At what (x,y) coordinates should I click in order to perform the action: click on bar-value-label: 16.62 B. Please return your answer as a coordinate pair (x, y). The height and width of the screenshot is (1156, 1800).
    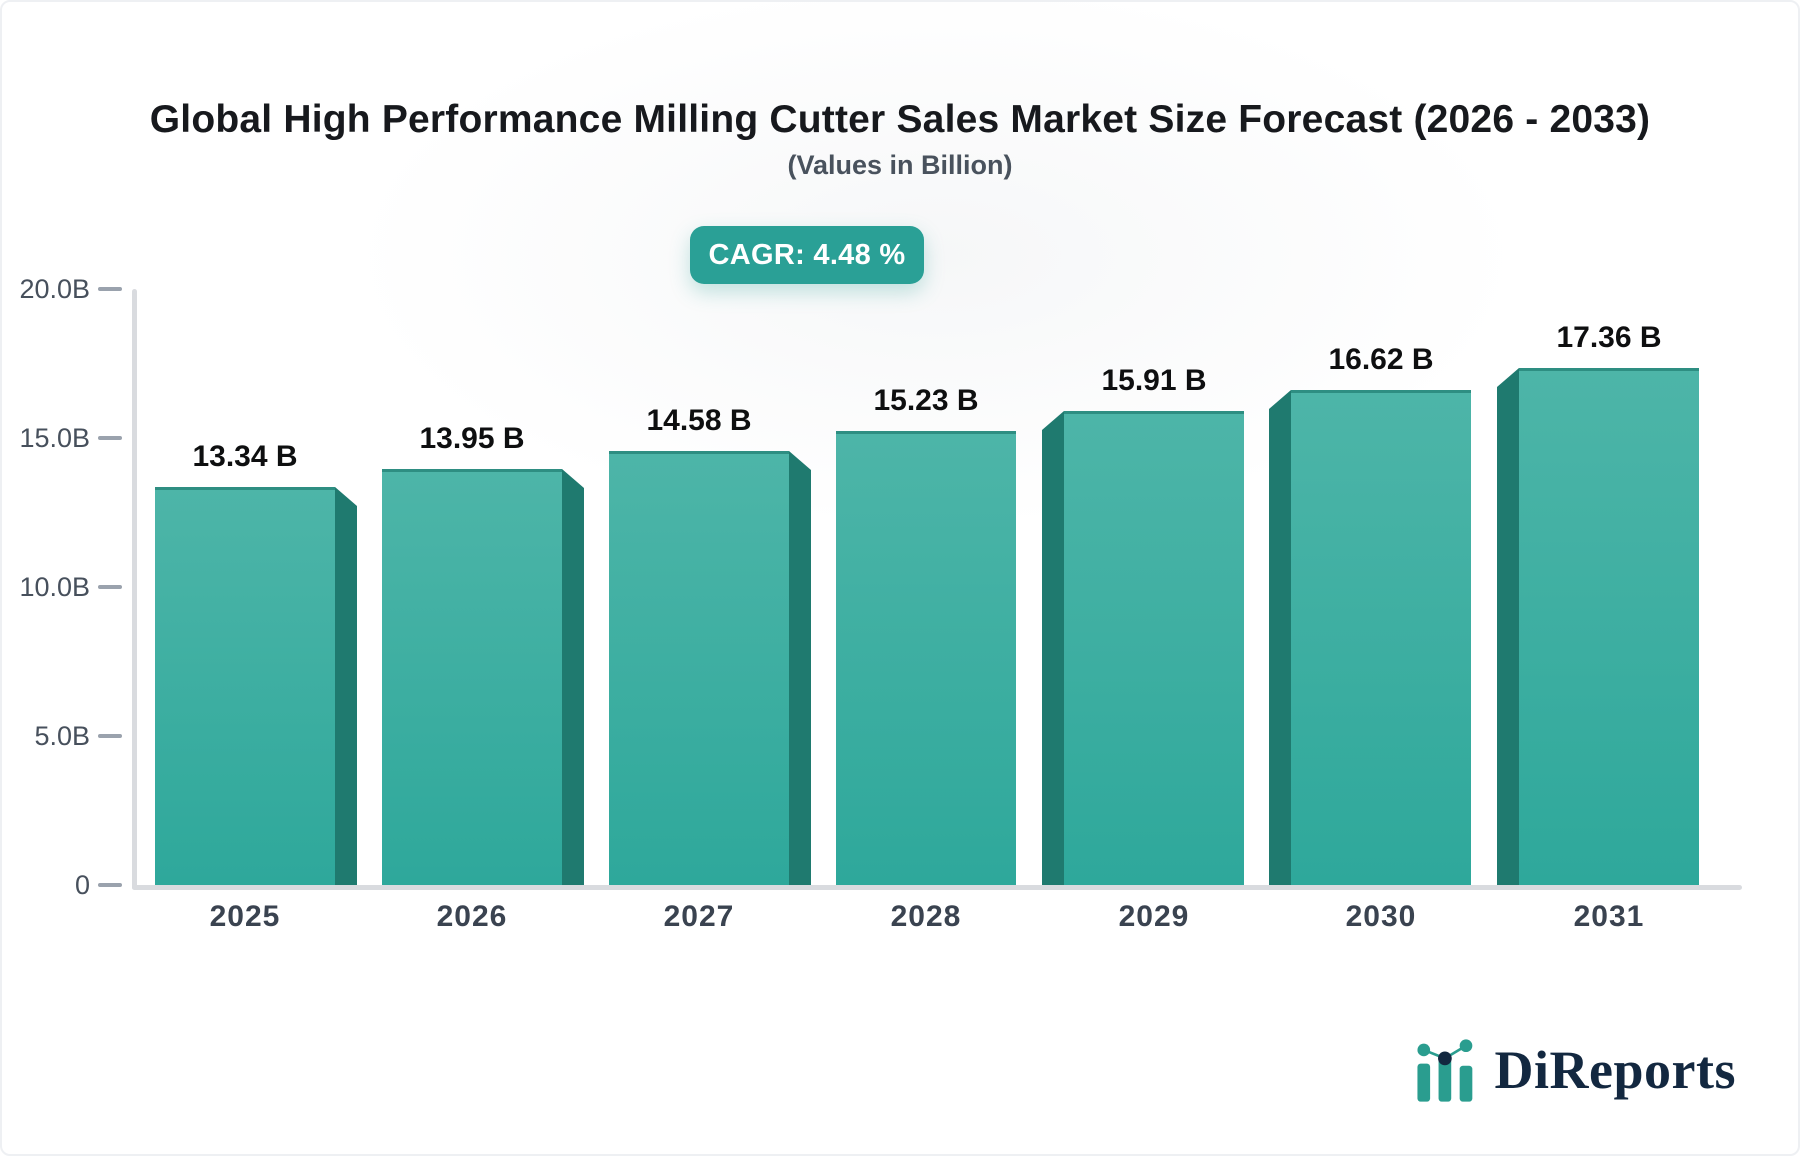
    Looking at the image, I should click on (1381, 359).